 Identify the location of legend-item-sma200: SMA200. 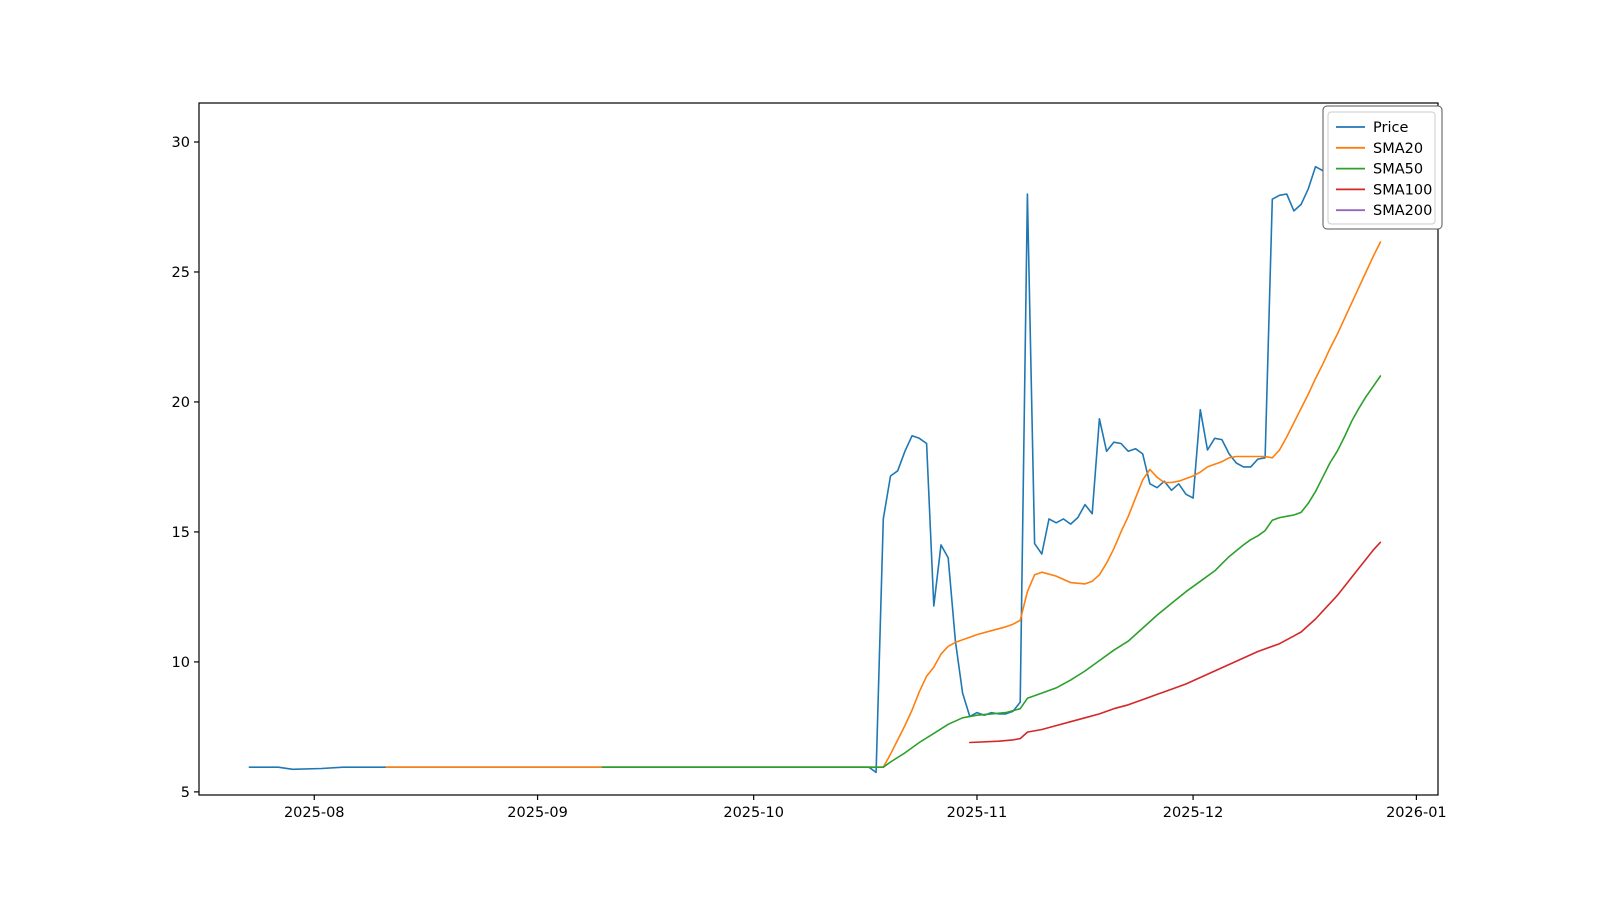
(1384, 211).